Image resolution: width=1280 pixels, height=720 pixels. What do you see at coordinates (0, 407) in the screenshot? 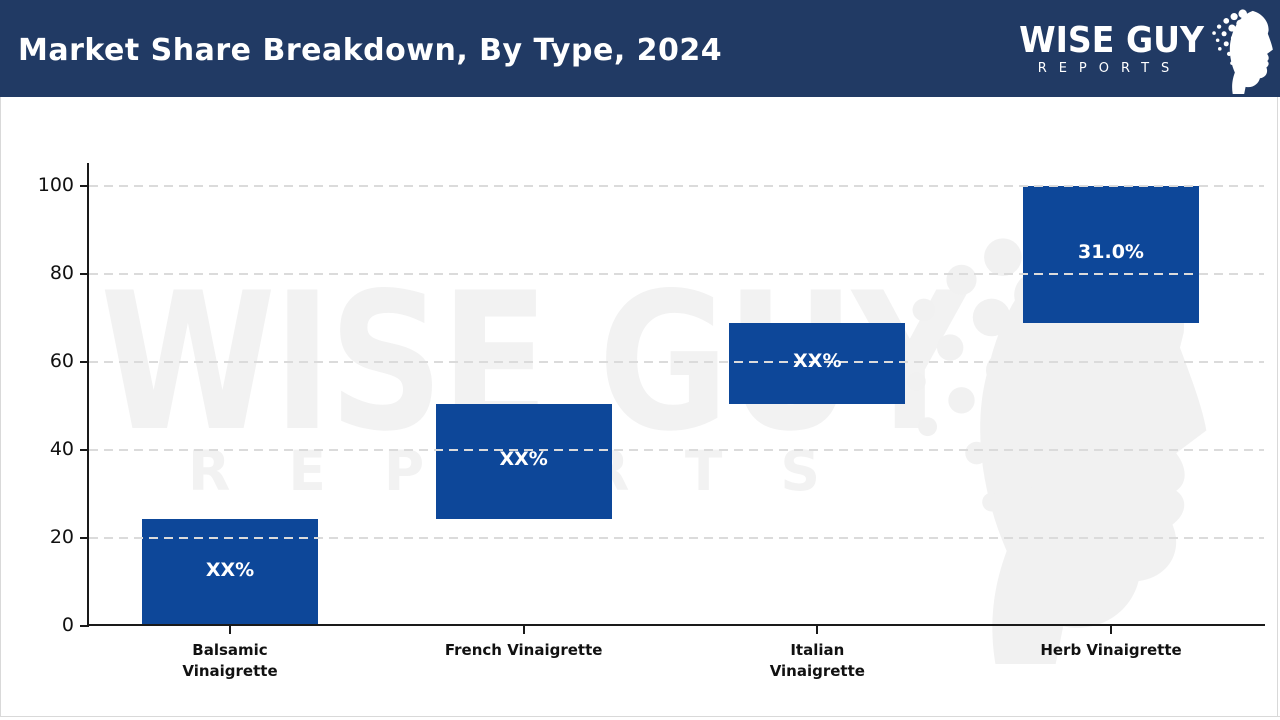
I see `left-border-line` at bounding box center [0, 407].